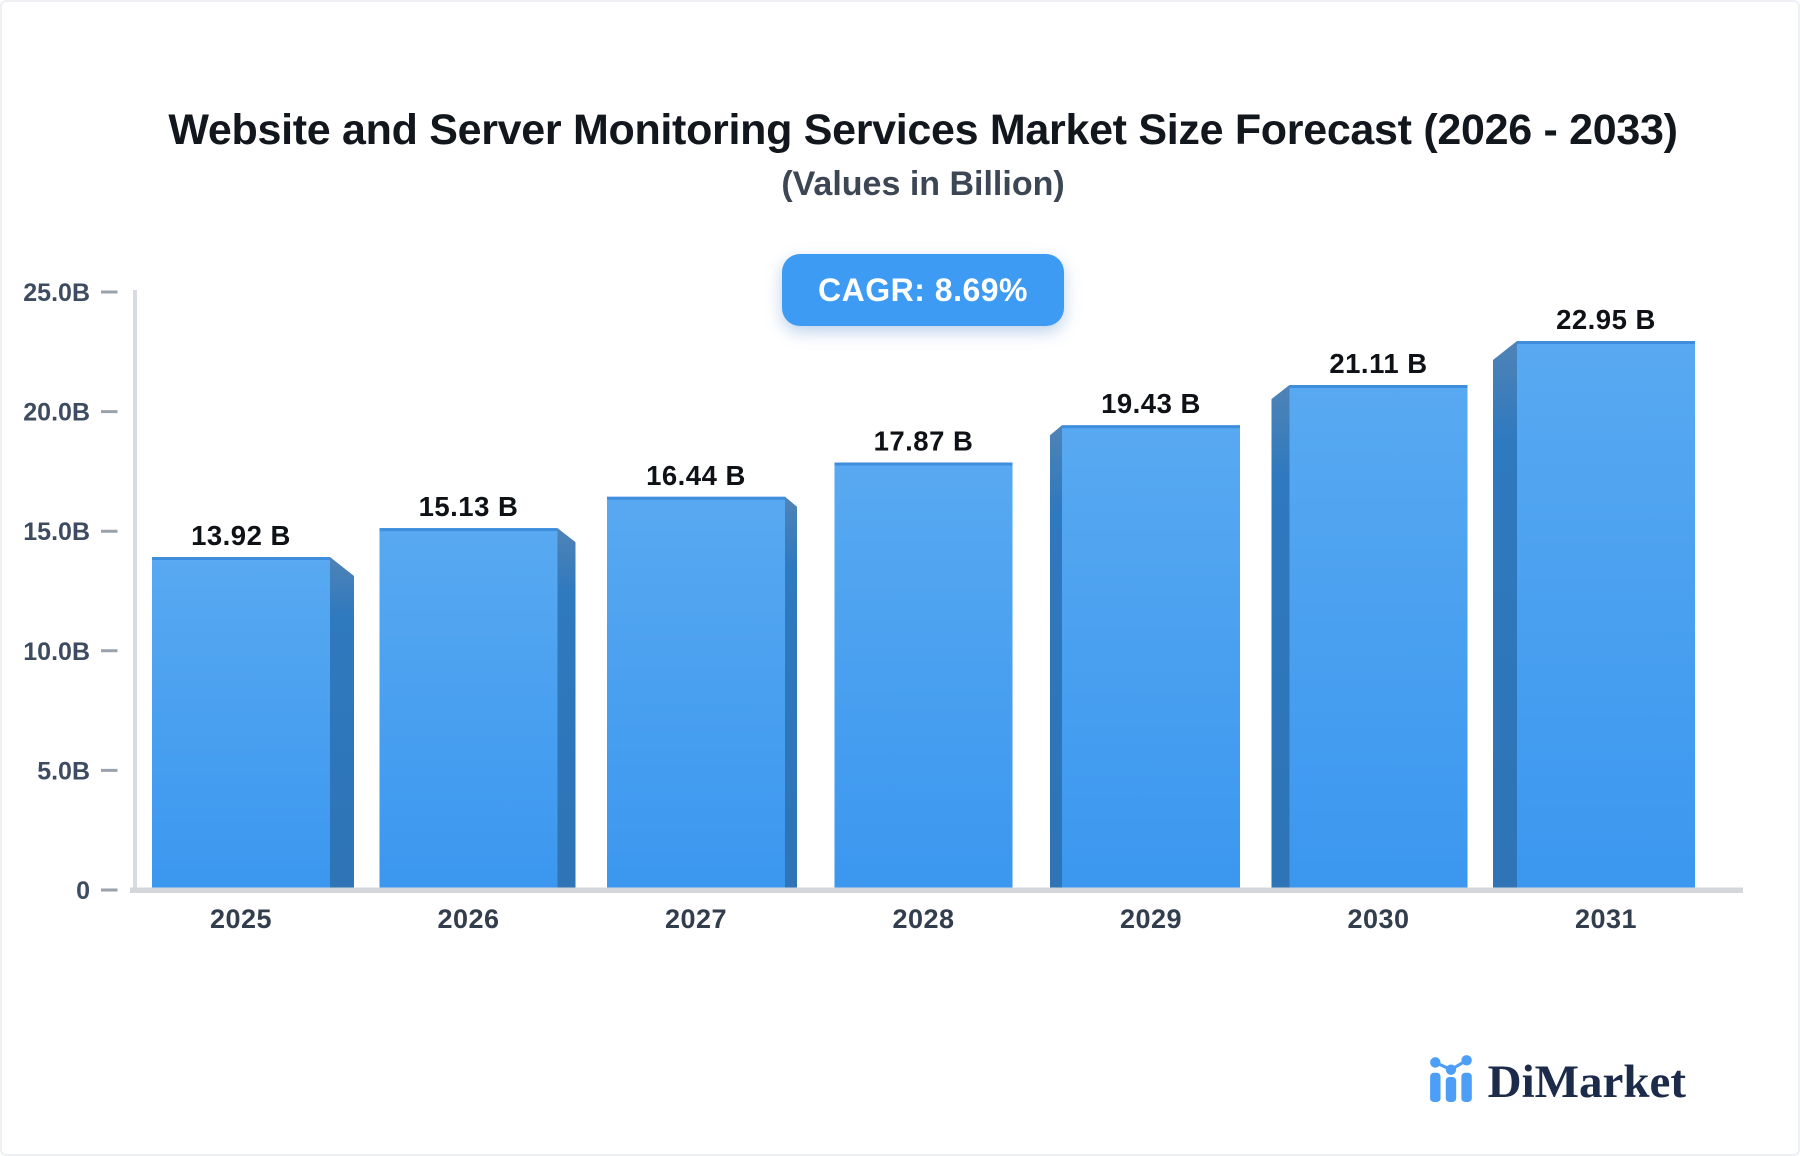  Describe the element at coordinates (56, 652) in the screenshot. I see `y-axis-tick-label: 10.0B` at that location.